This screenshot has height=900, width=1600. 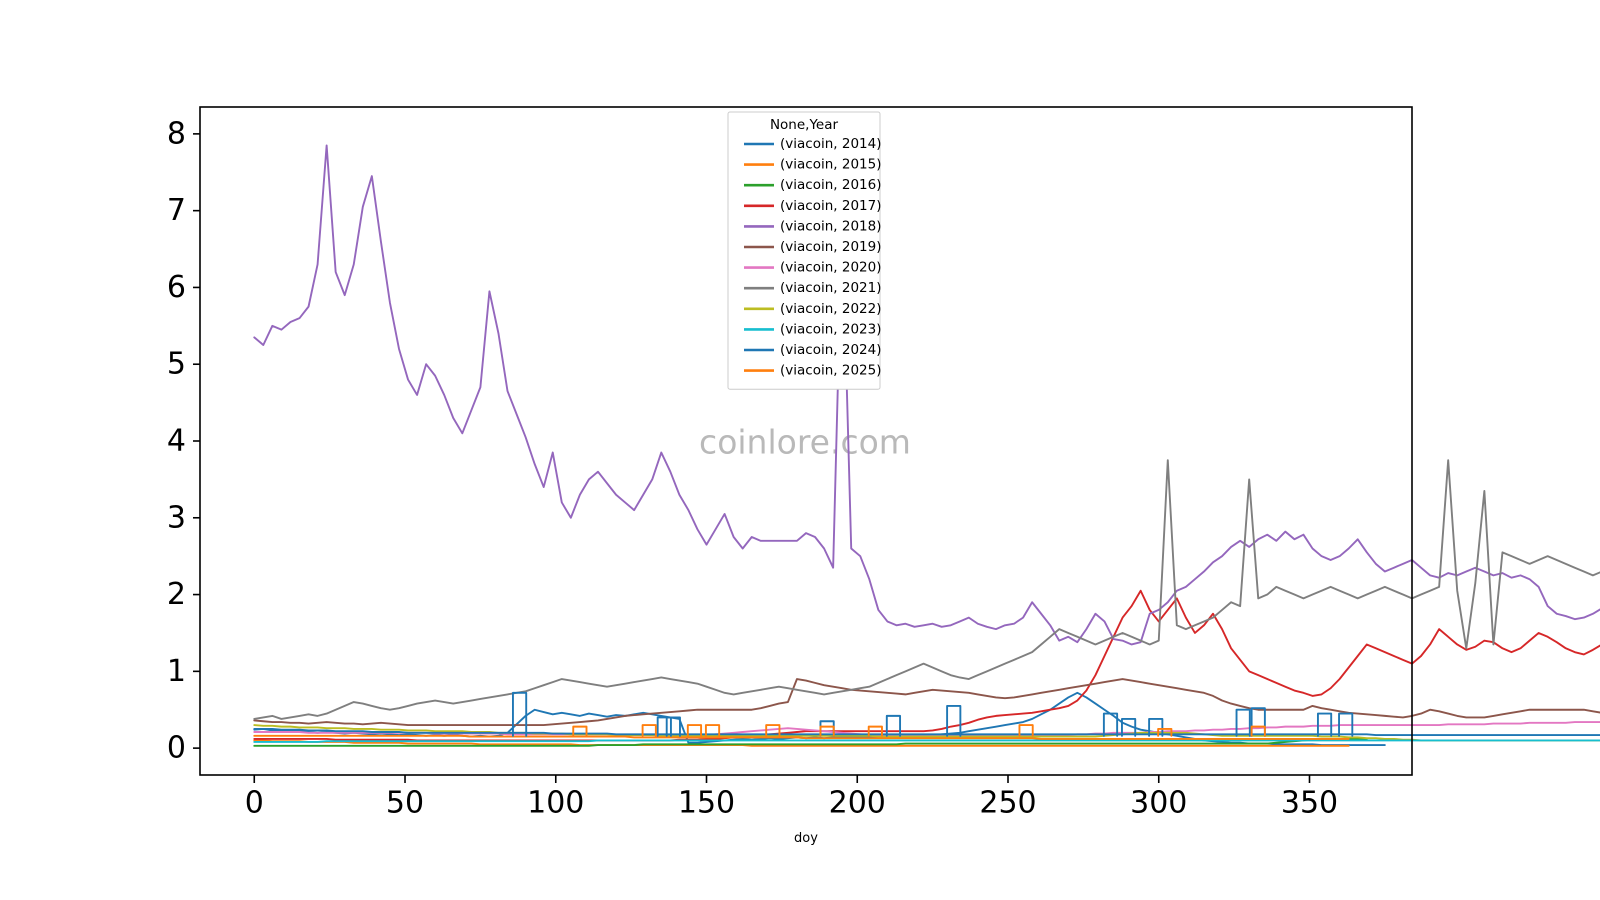 I want to click on y-tick-label: 0, so click(x=176, y=748).